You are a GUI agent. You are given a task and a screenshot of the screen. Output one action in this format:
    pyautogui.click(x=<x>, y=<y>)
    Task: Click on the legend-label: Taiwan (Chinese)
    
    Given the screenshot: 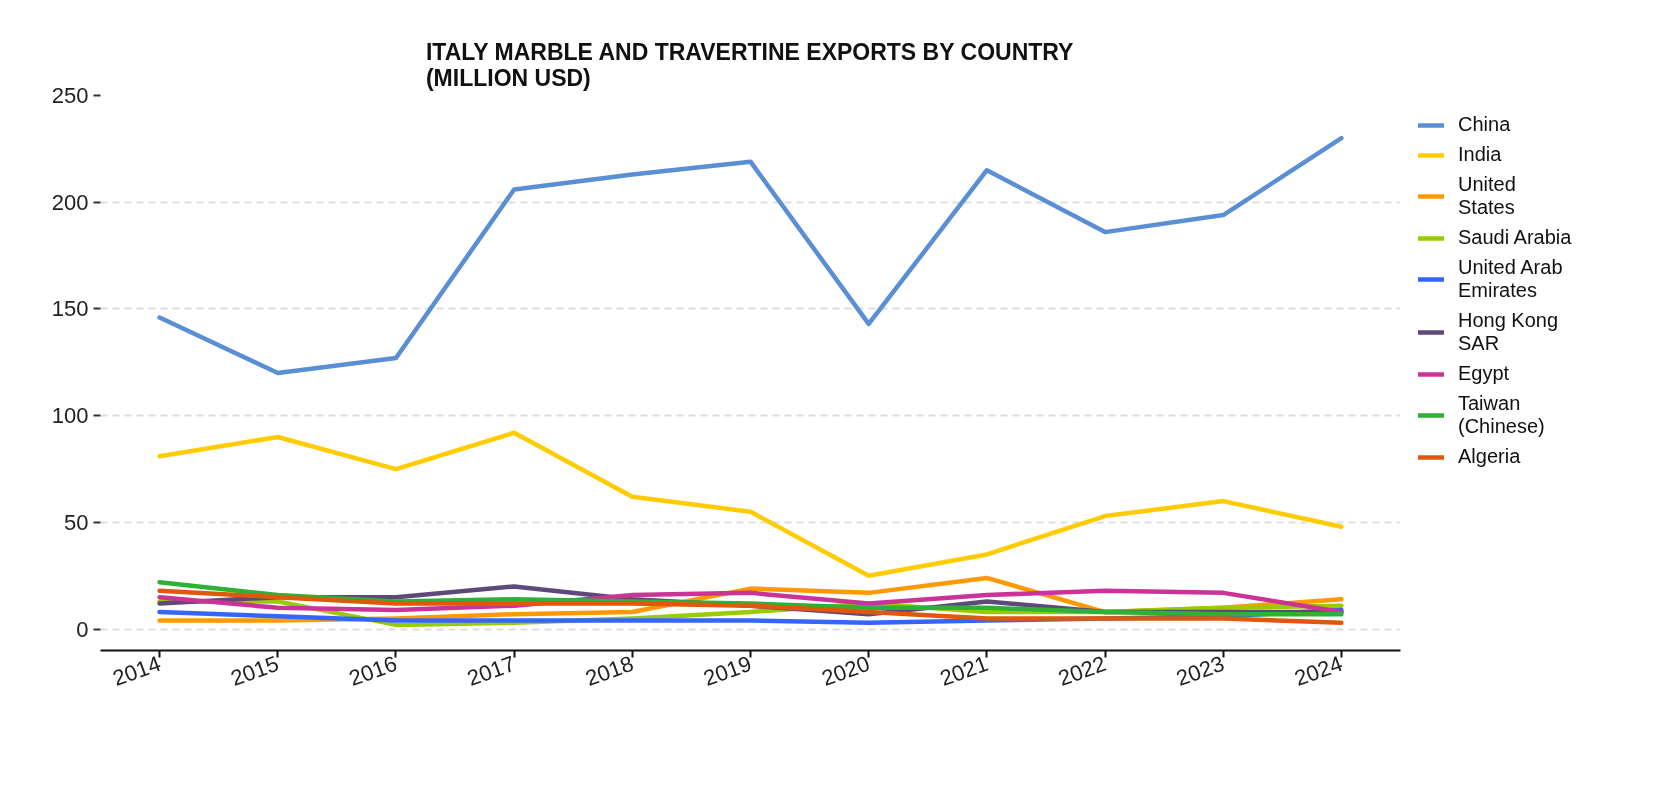 What is the action you would take?
    pyautogui.click(x=1501, y=415)
    